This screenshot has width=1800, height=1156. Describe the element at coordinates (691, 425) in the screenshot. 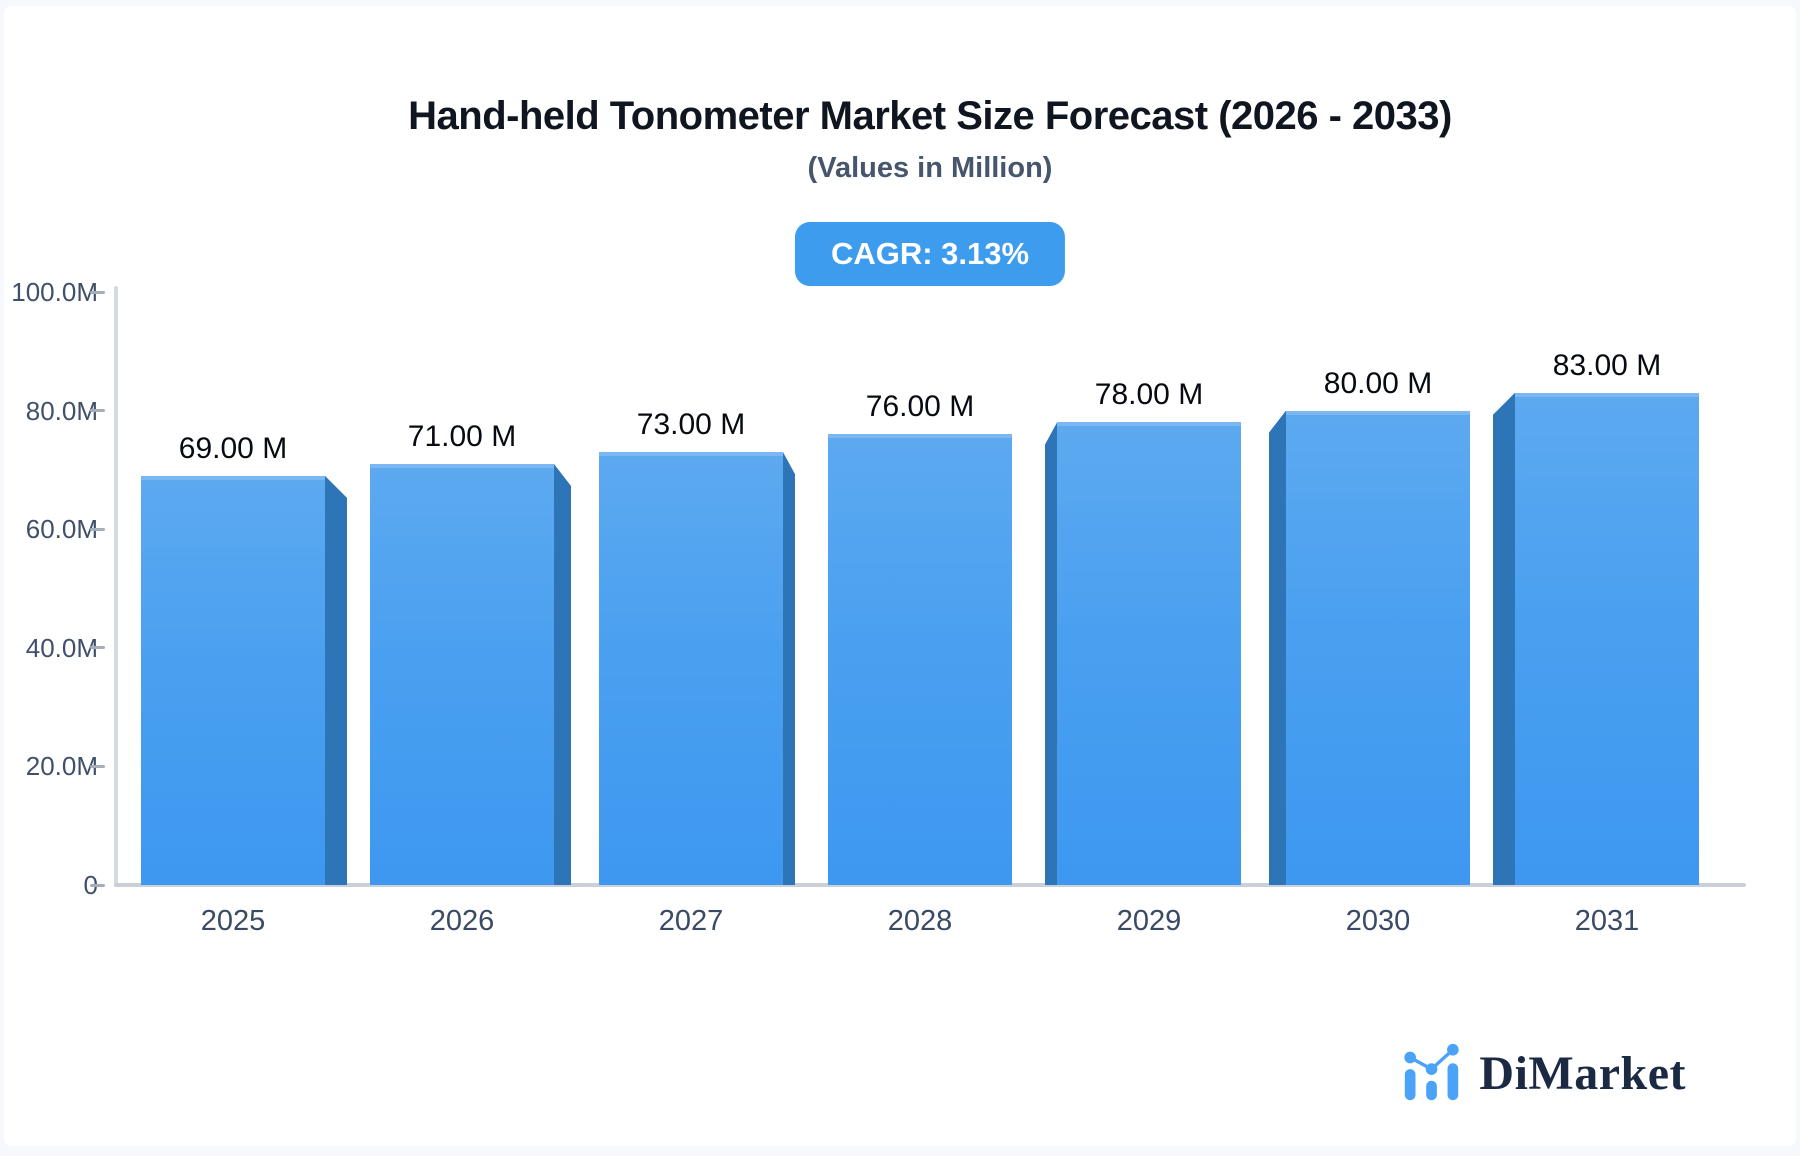

I see `bar-value-label: 73.00 M` at that location.